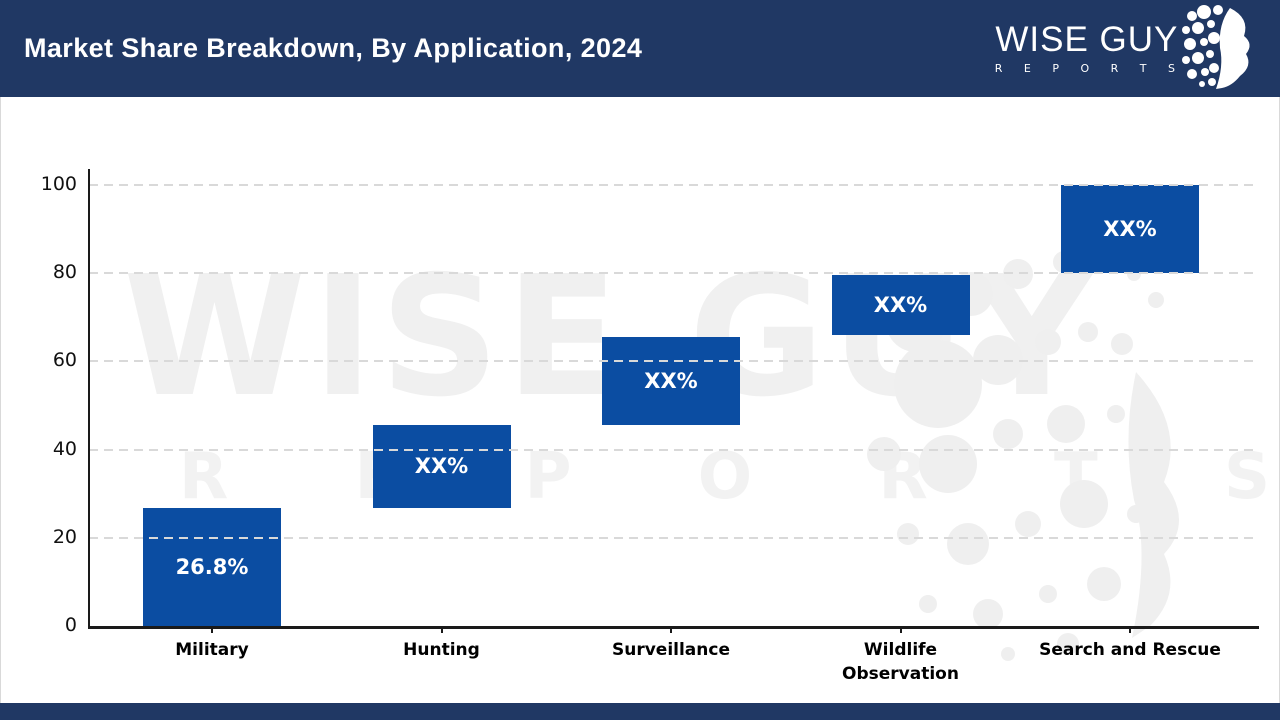 The image size is (1280, 720). What do you see at coordinates (64, 448) in the screenshot?
I see `y-tick-label: 40` at bounding box center [64, 448].